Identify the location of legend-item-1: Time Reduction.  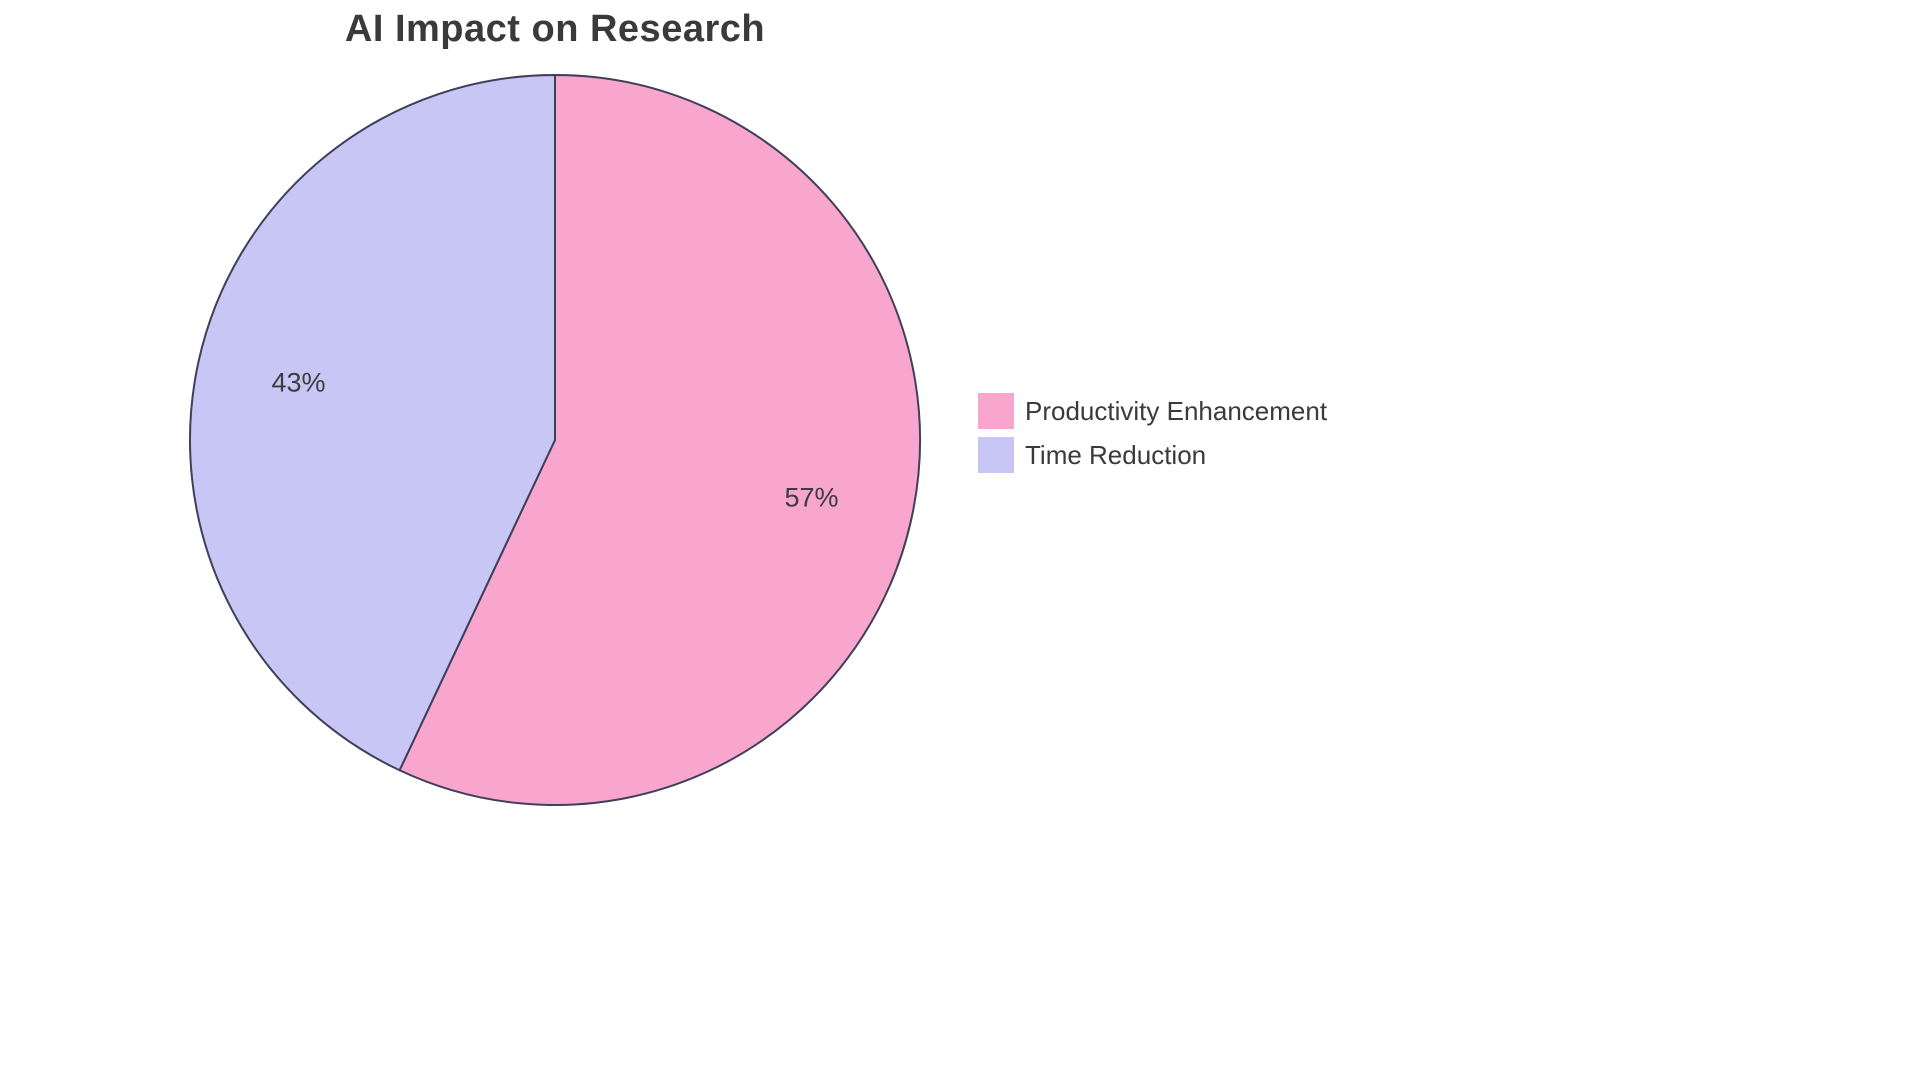
(1152, 455).